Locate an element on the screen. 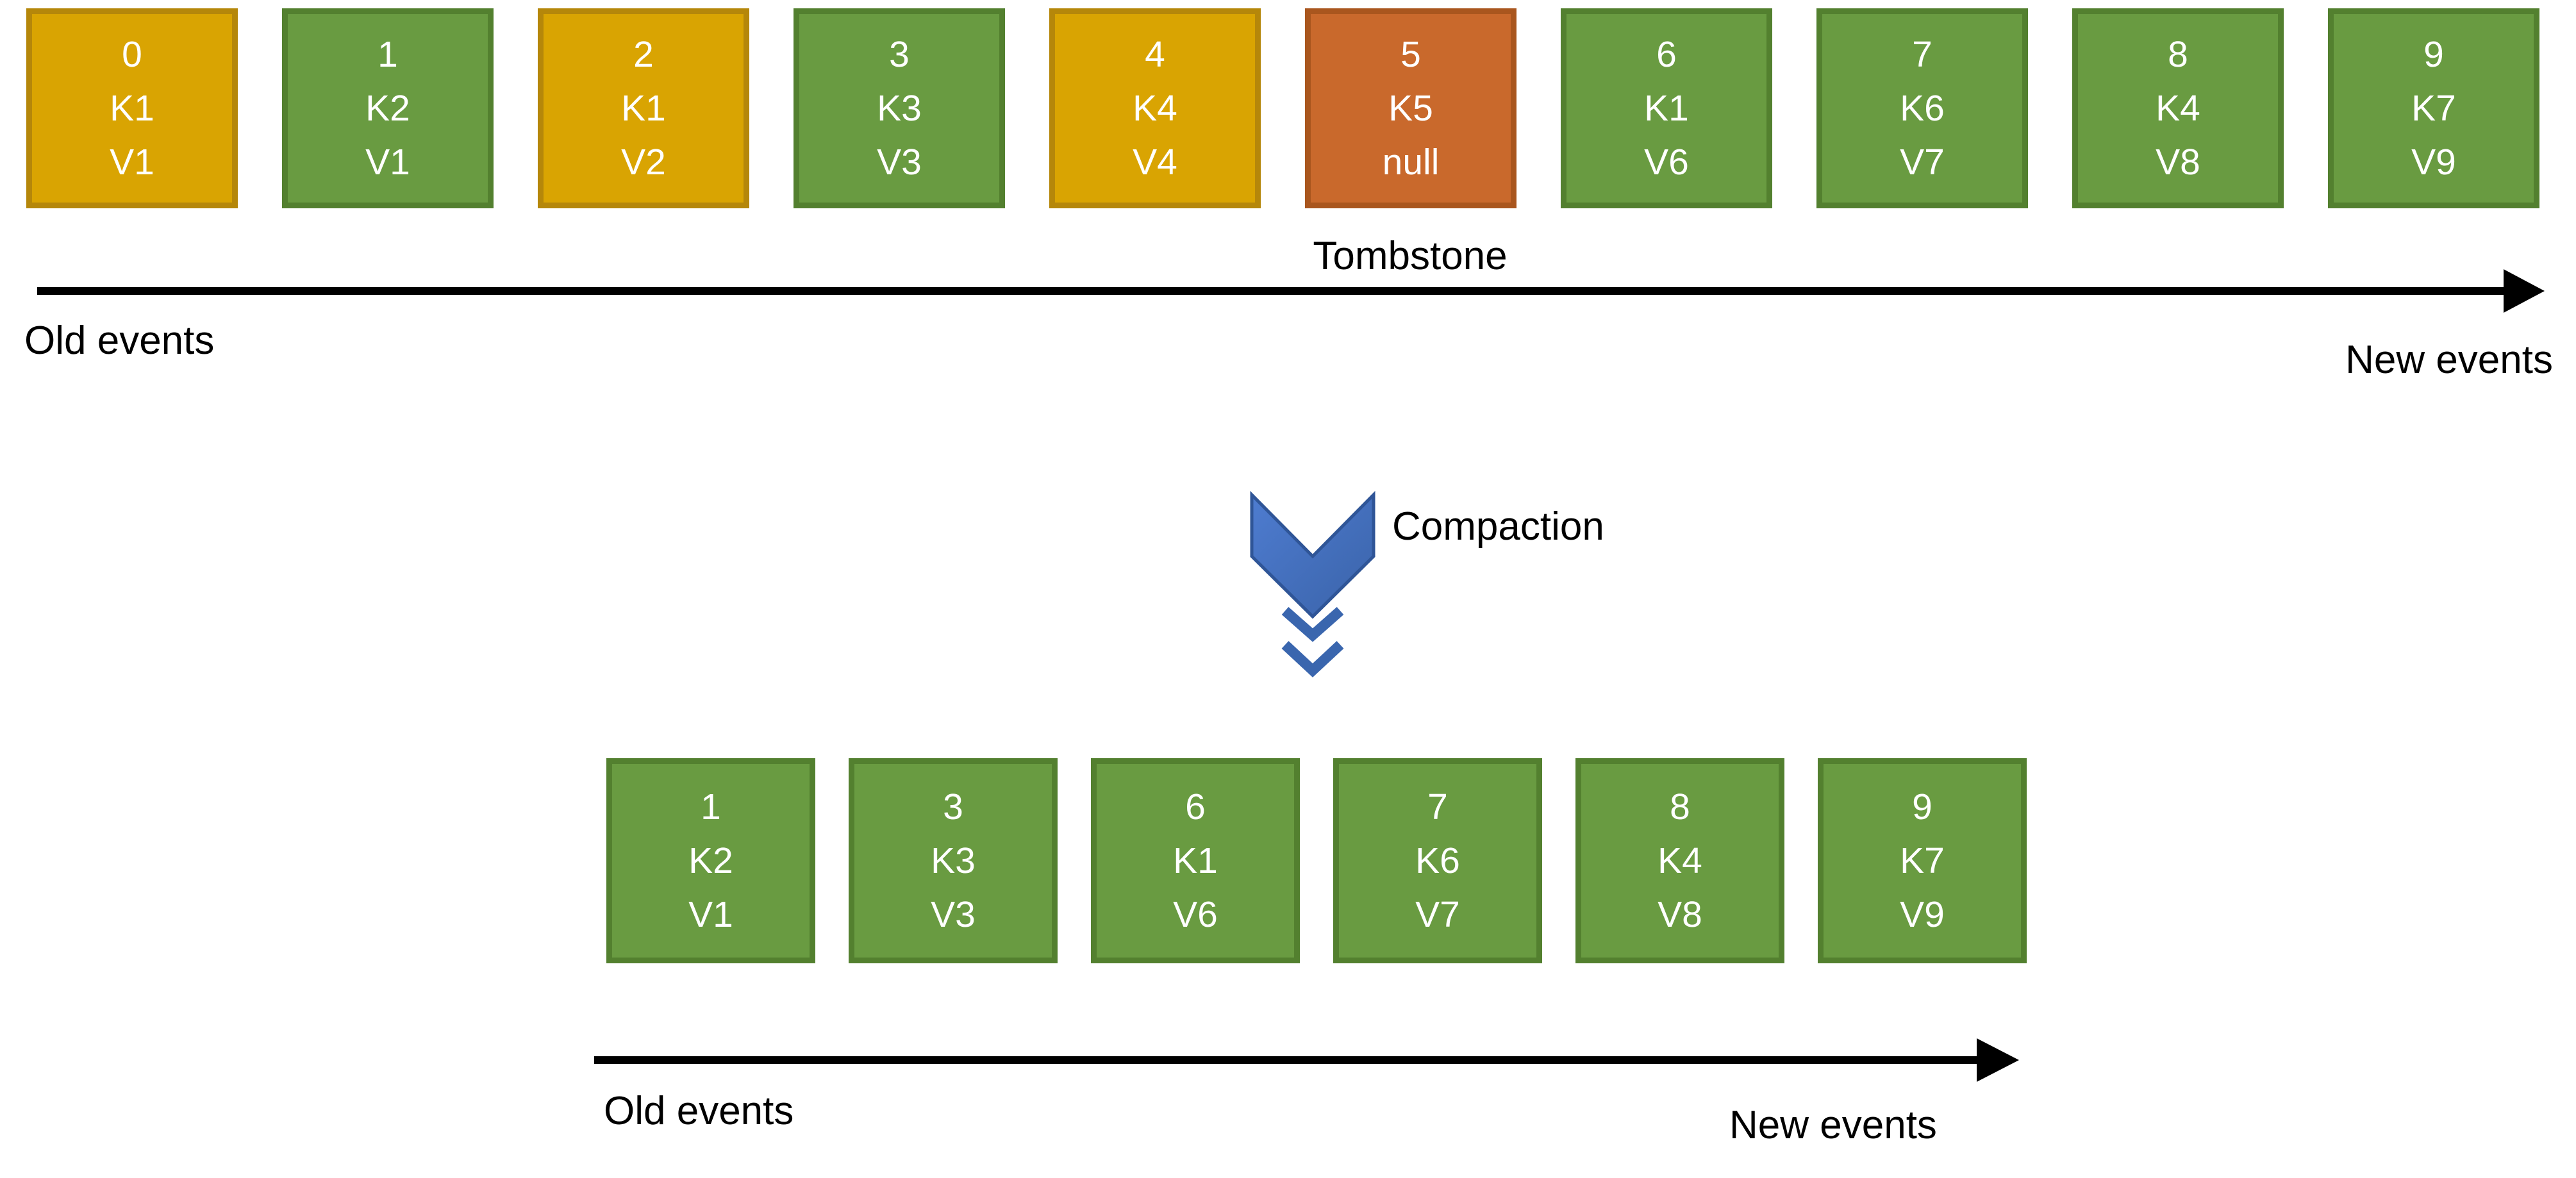 Image resolution: width=2576 pixels, height=1178 pixels. event-box-2: 2 K1 V2 is located at coordinates (643, 108).